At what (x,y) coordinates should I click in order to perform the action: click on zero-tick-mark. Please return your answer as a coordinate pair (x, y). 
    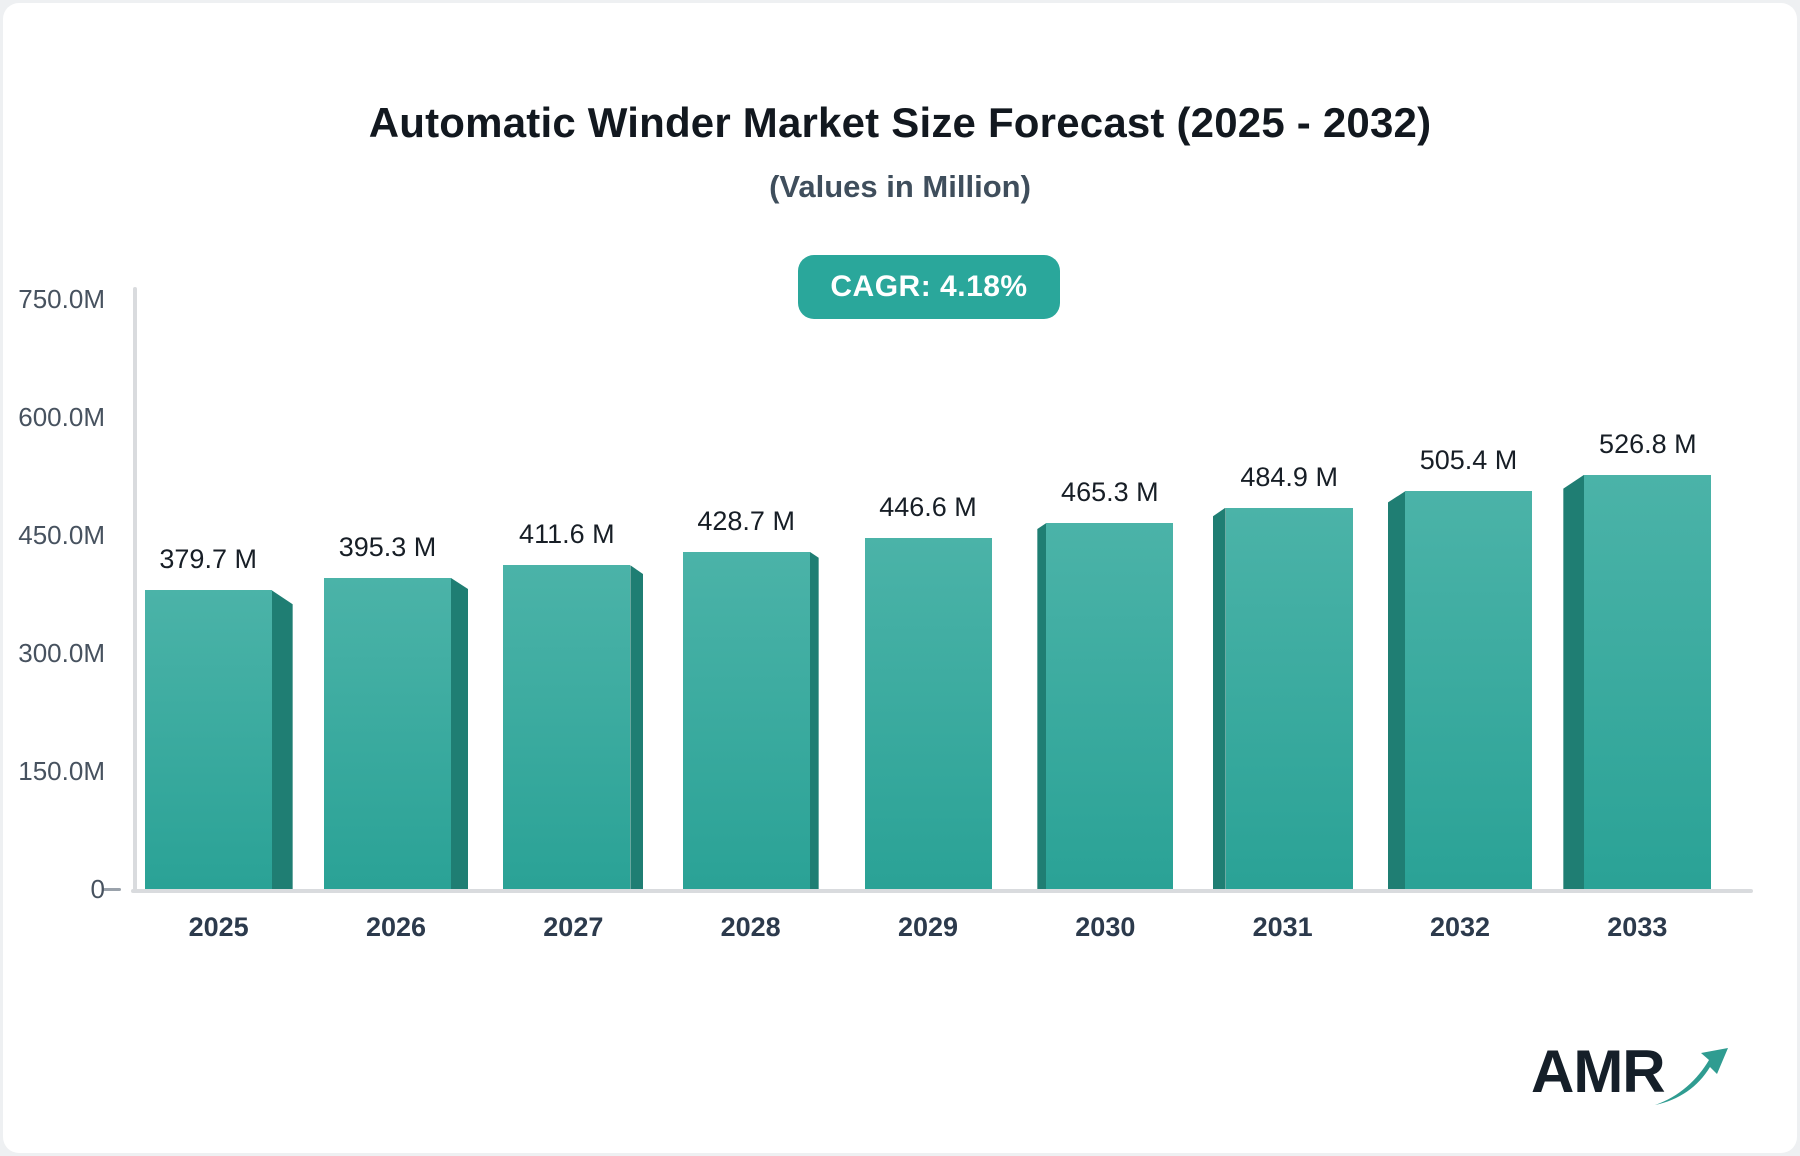
    Looking at the image, I should click on (112, 889).